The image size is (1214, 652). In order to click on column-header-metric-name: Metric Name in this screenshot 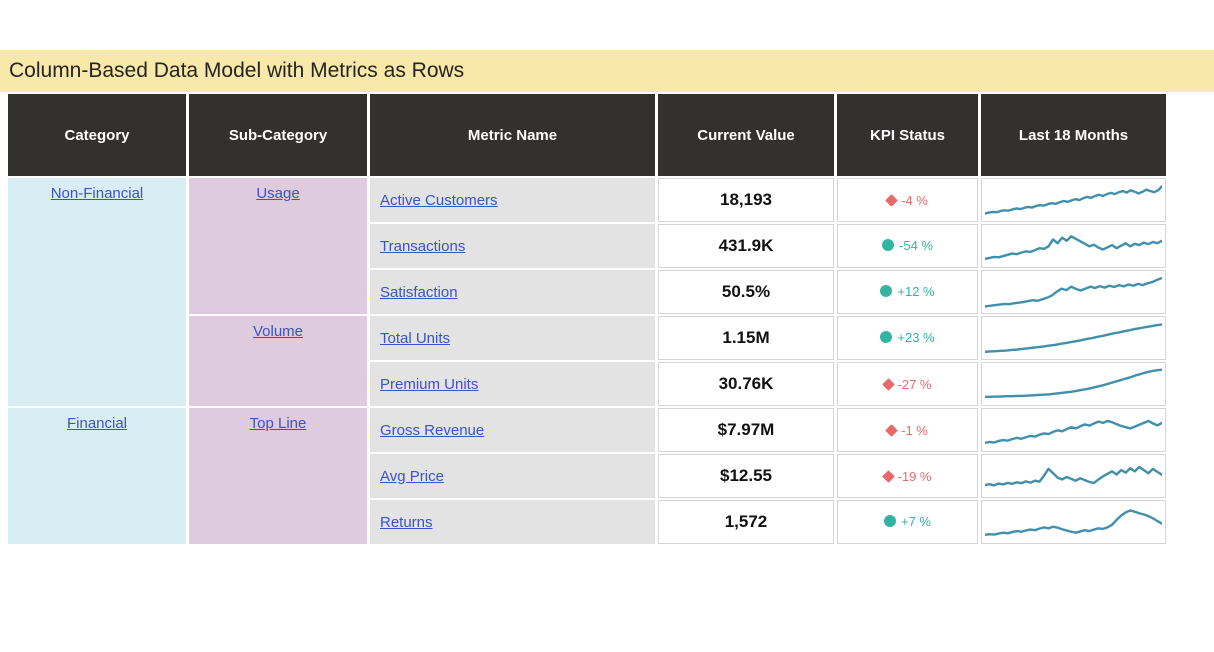, I will do `click(512, 135)`.